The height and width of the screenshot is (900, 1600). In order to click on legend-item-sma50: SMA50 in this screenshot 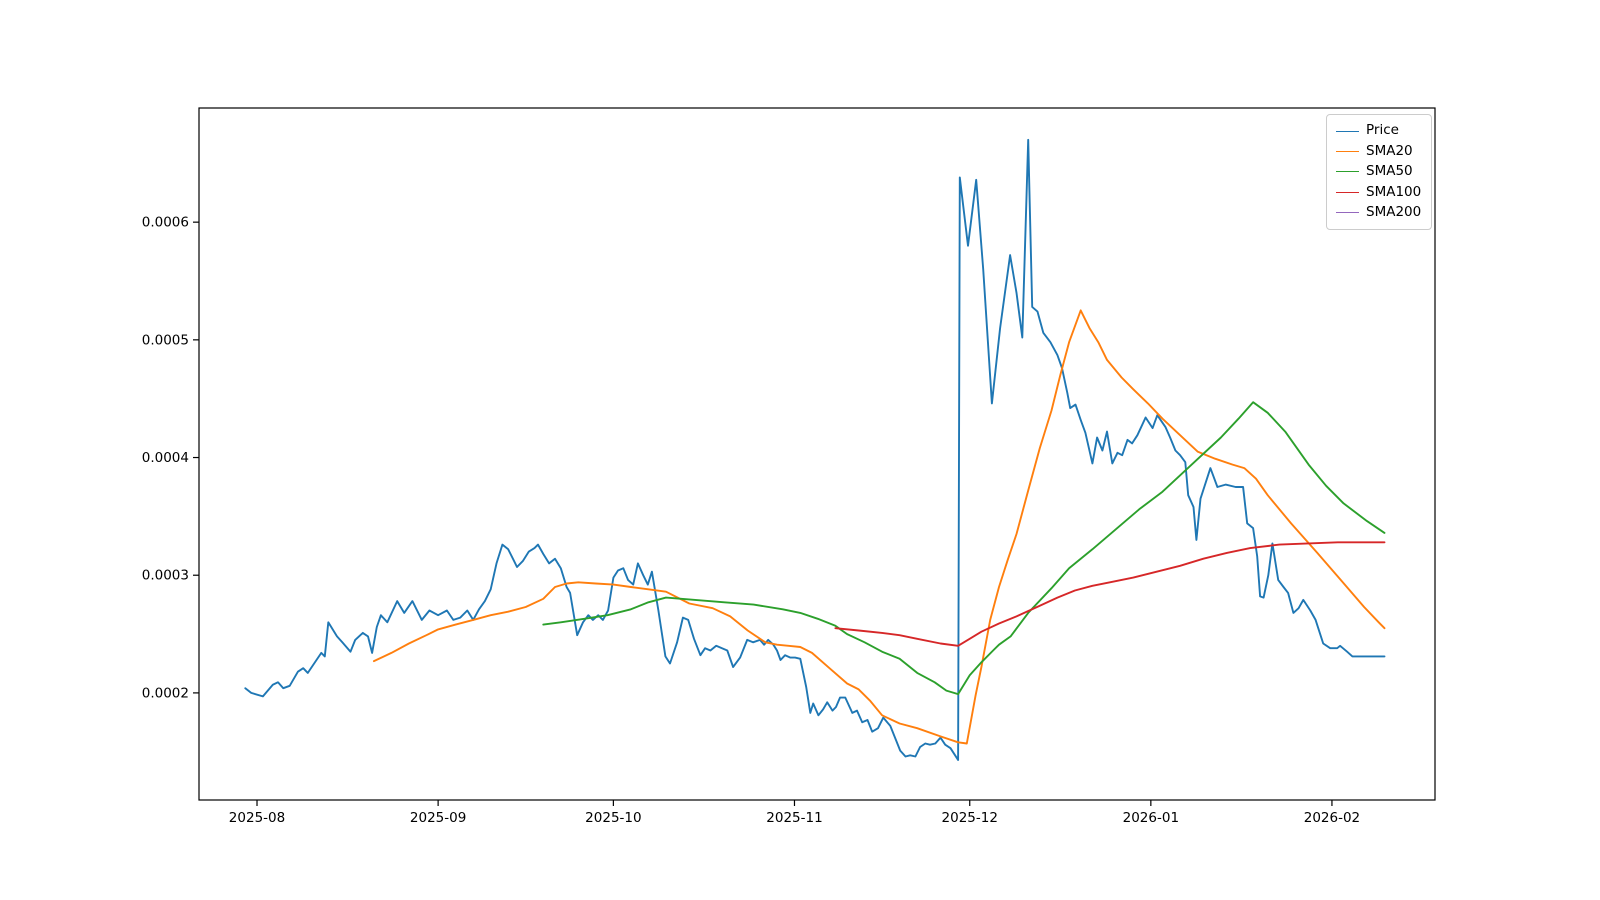, I will do `click(1379, 172)`.